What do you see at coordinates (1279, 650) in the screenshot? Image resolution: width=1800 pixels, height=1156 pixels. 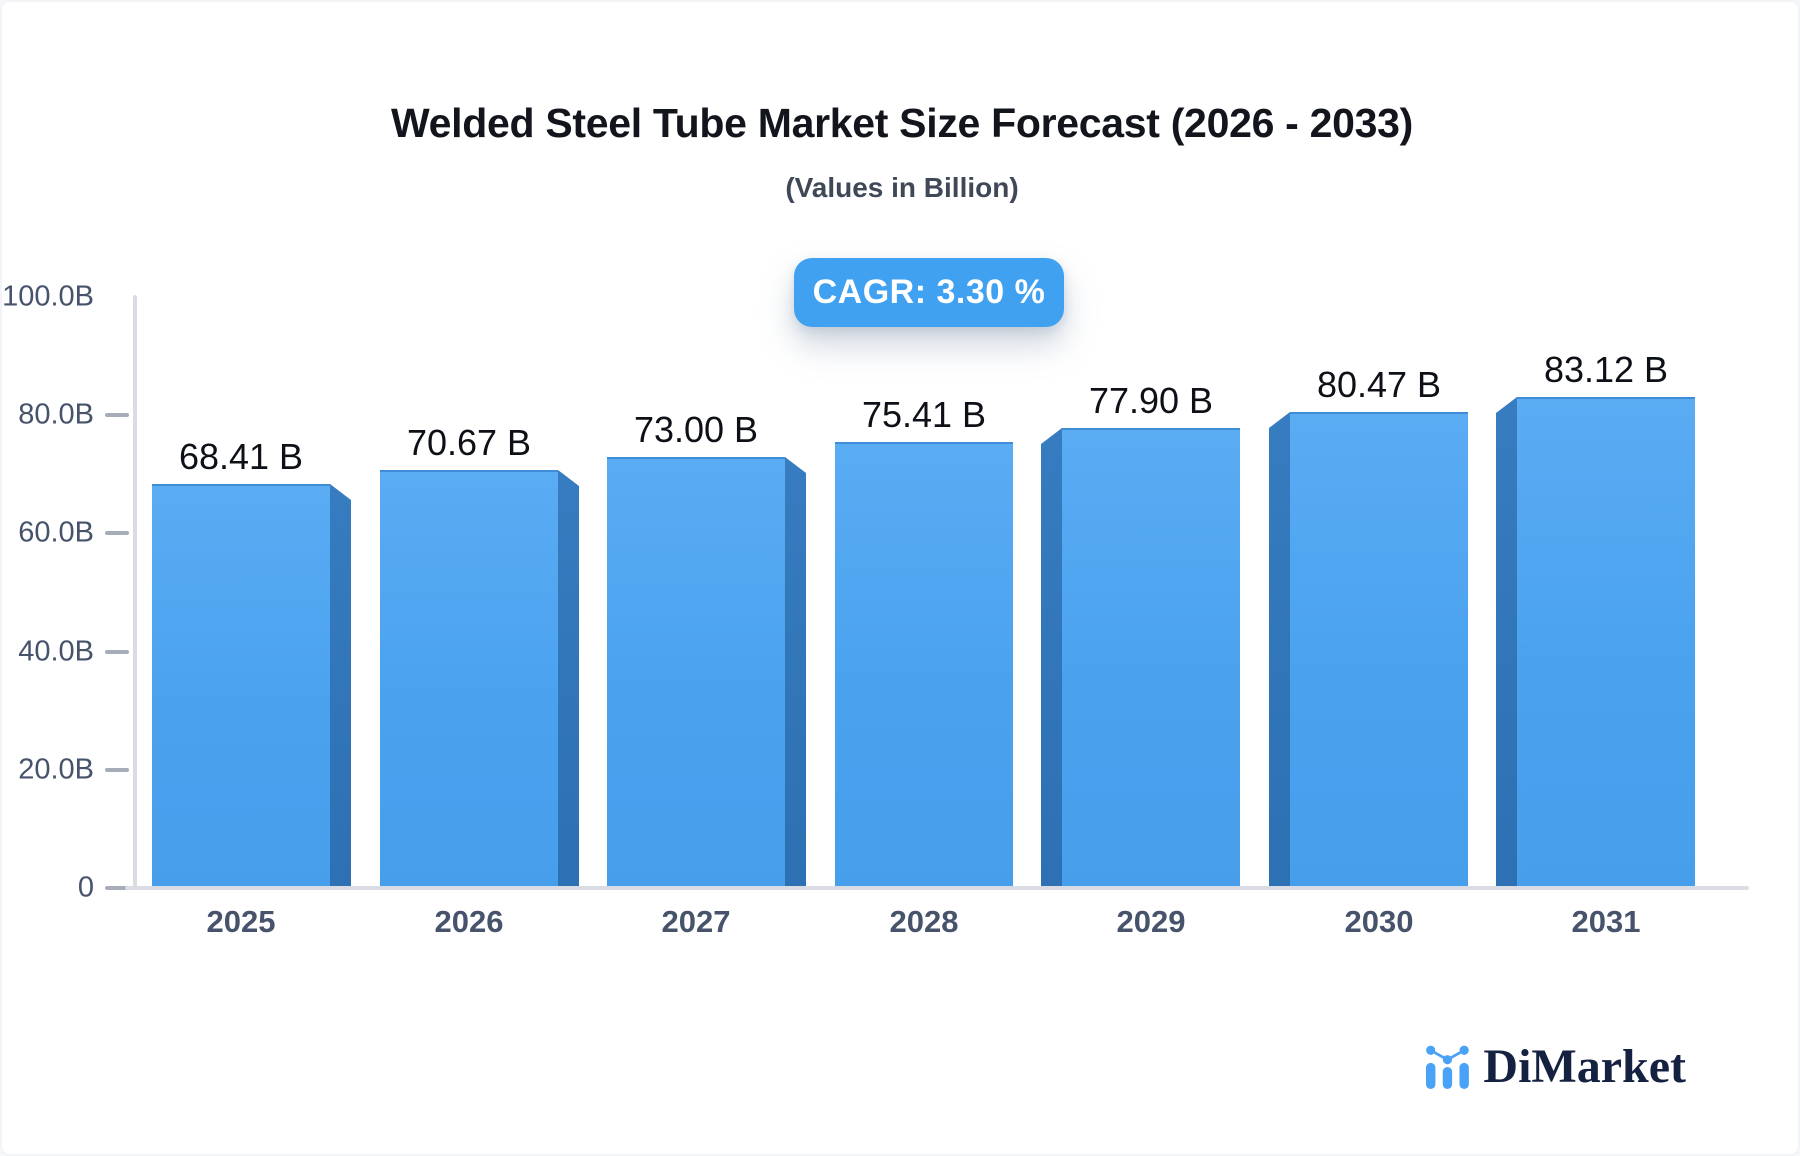 I see `bar-side-face-2030` at bounding box center [1279, 650].